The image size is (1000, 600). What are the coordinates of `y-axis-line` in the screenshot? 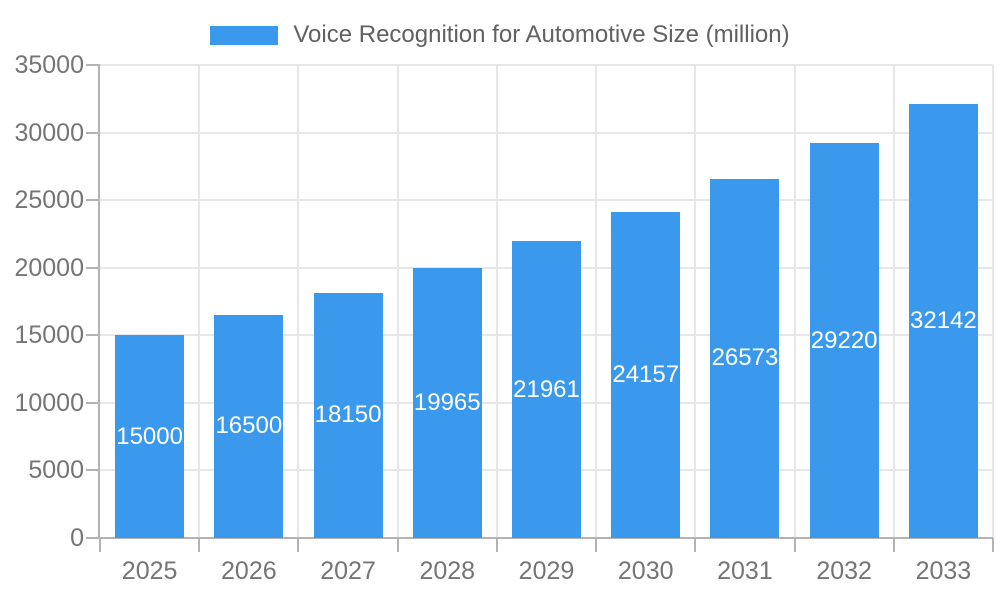 It's located at (99, 301).